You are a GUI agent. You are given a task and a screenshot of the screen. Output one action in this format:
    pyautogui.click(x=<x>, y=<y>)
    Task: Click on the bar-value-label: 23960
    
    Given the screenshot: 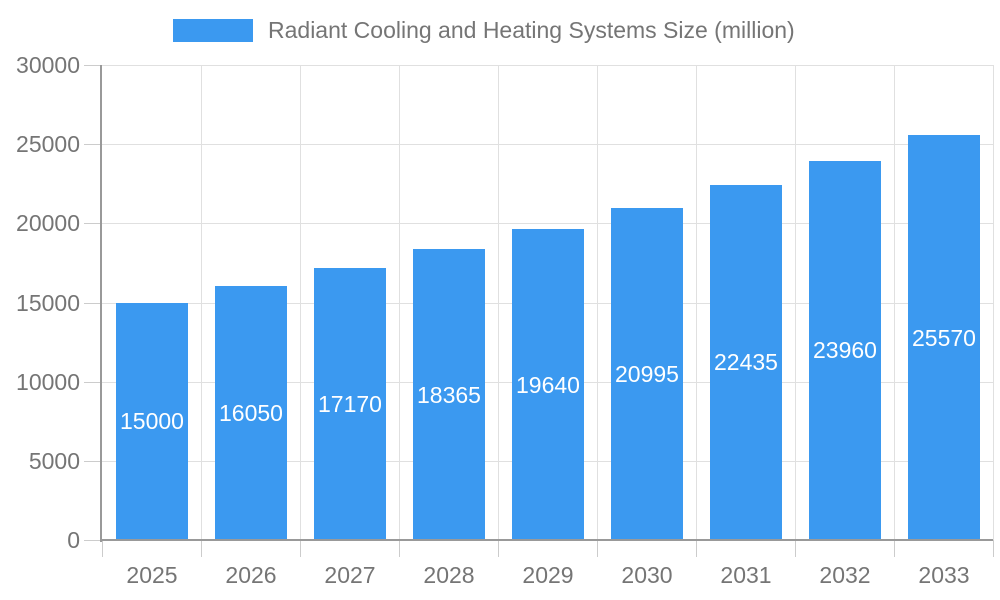 What is the action you would take?
    pyautogui.click(x=845, y=350)
    